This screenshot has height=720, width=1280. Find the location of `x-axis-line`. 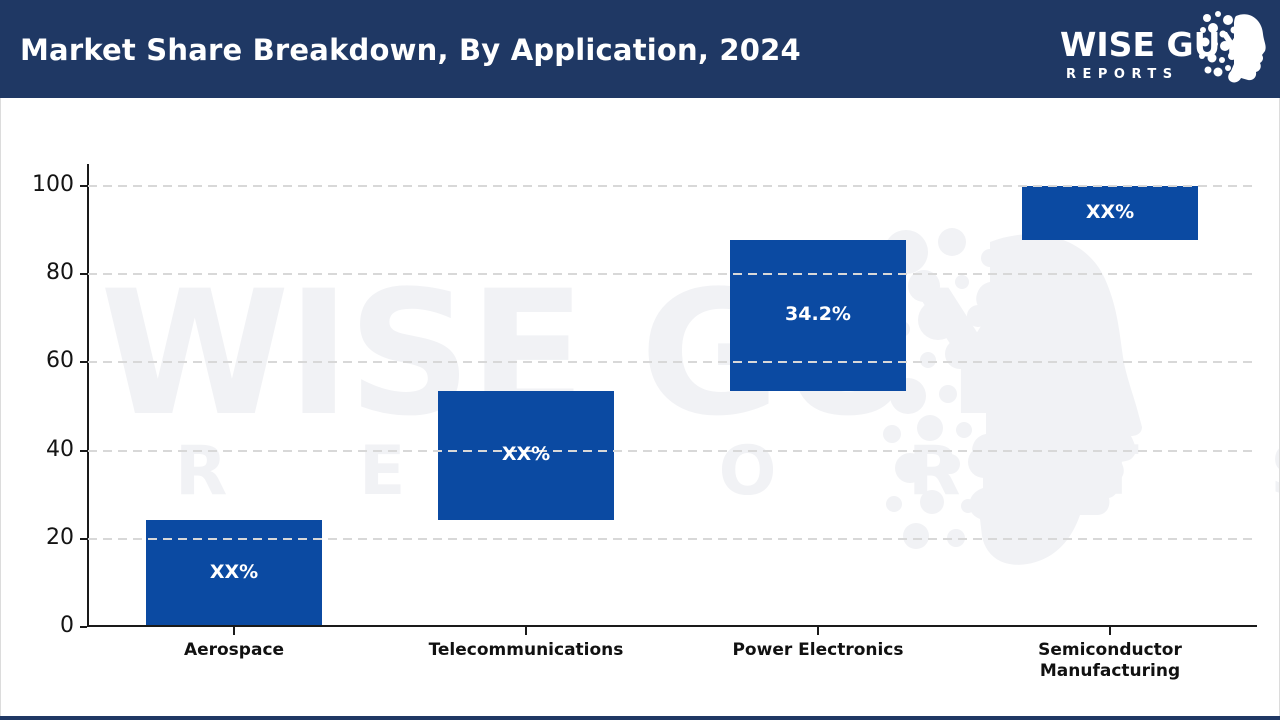

x-axis-line is located at coordinates (672, 626).